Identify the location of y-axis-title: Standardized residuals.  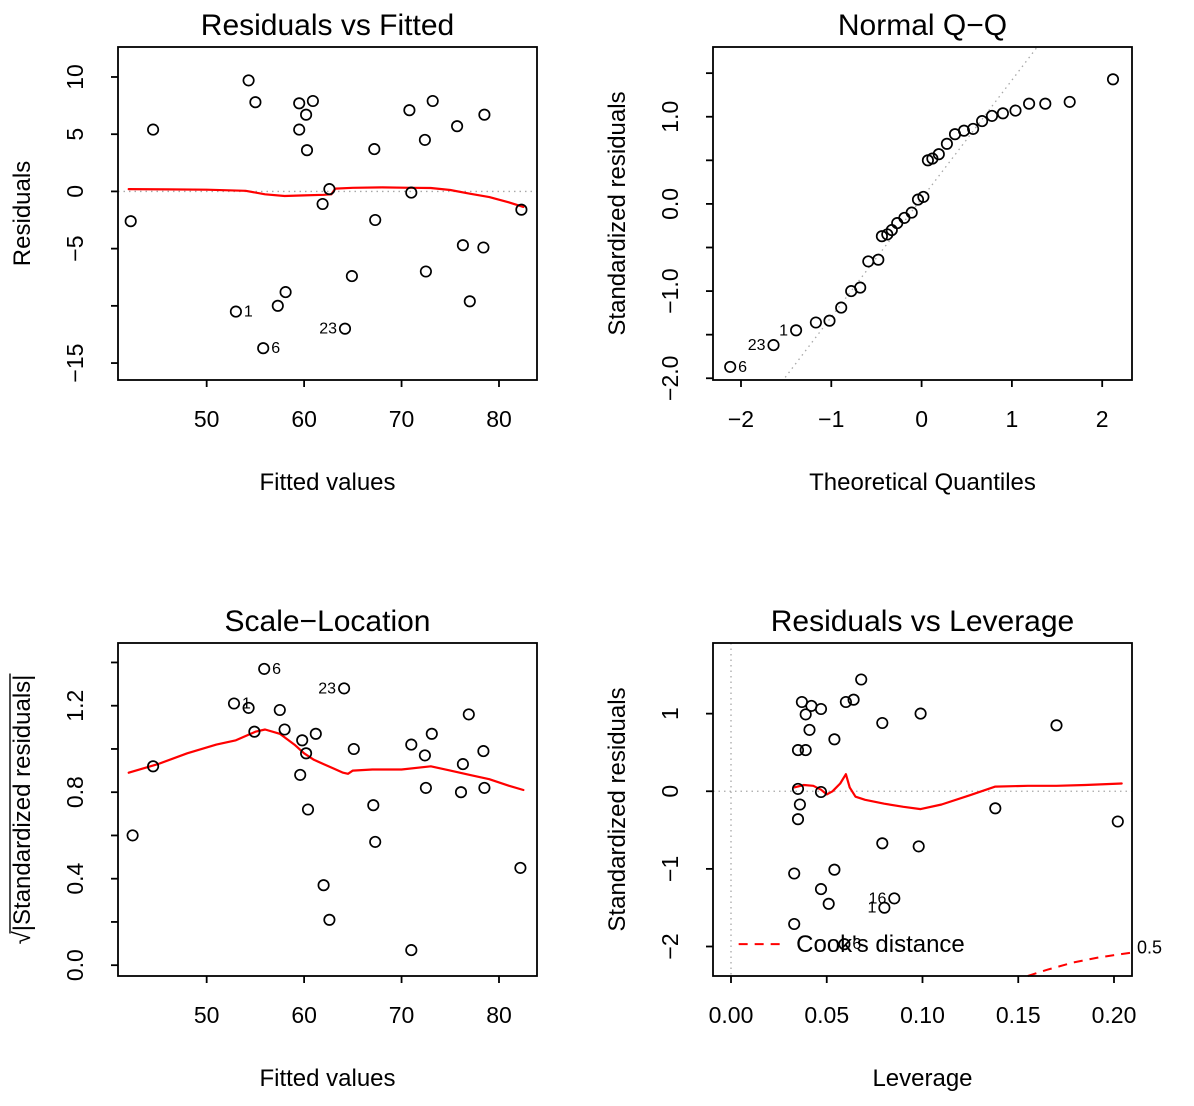
(617, 809).